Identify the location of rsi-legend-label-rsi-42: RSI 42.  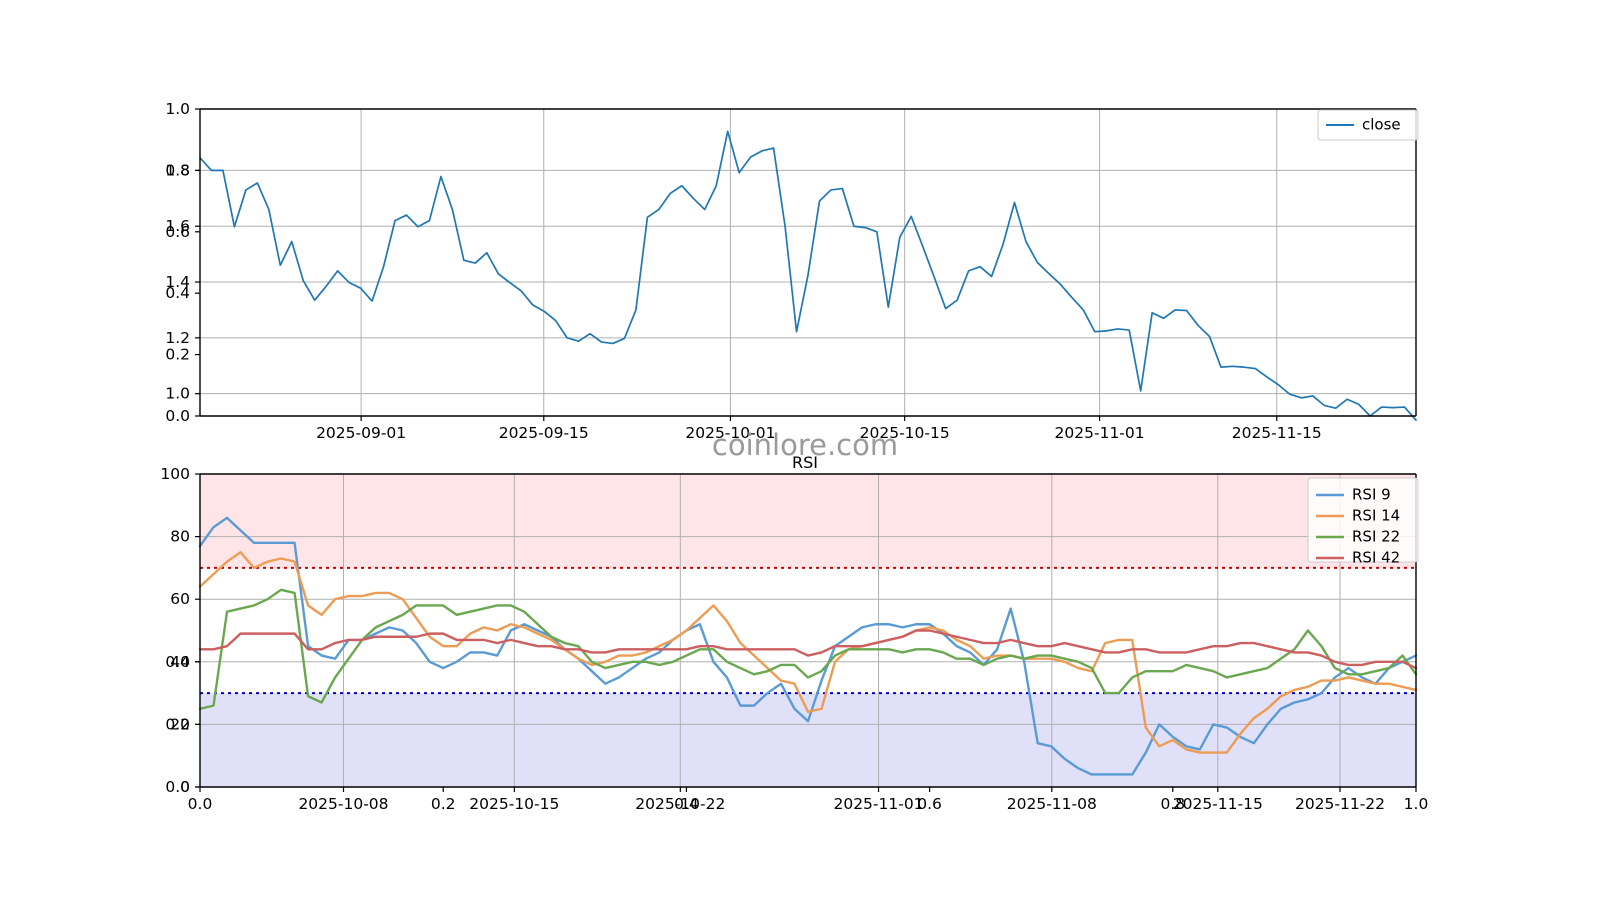
(1376, 558).